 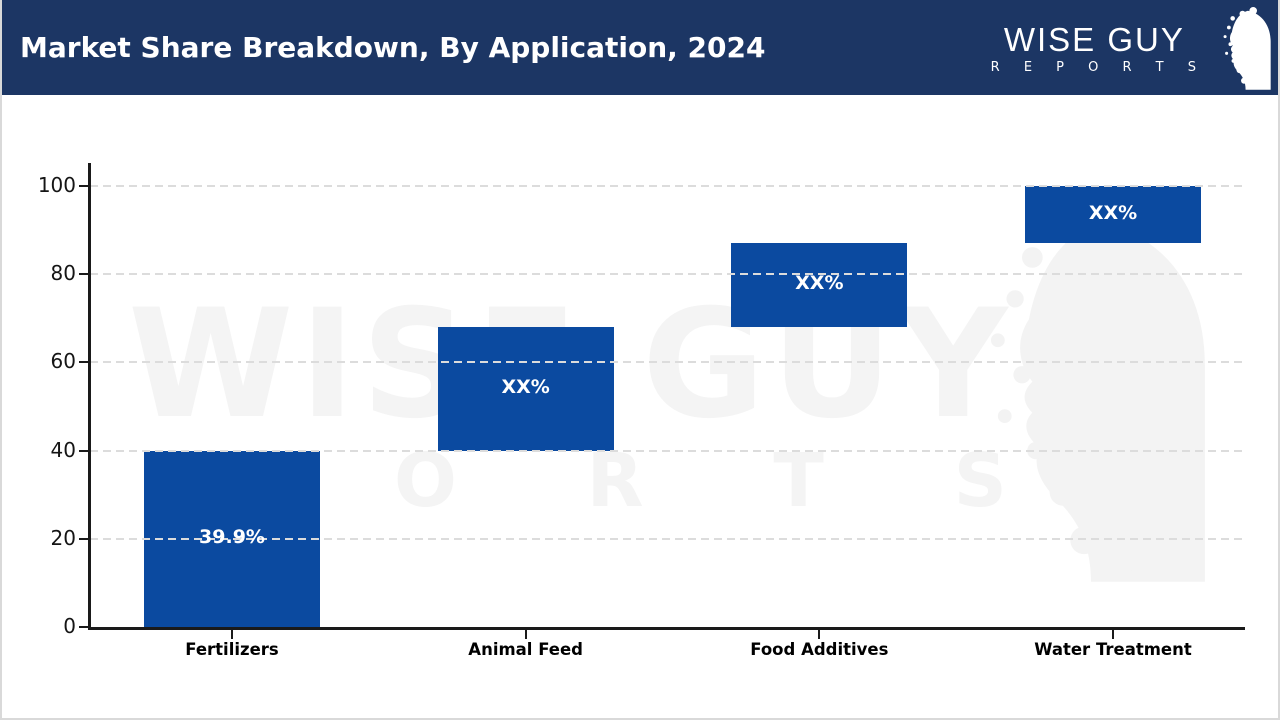 What do you see at coordinates (63, 361) in the screenshot?
I see `y-tick-label-60: 60` at bounding box center [63, 361].